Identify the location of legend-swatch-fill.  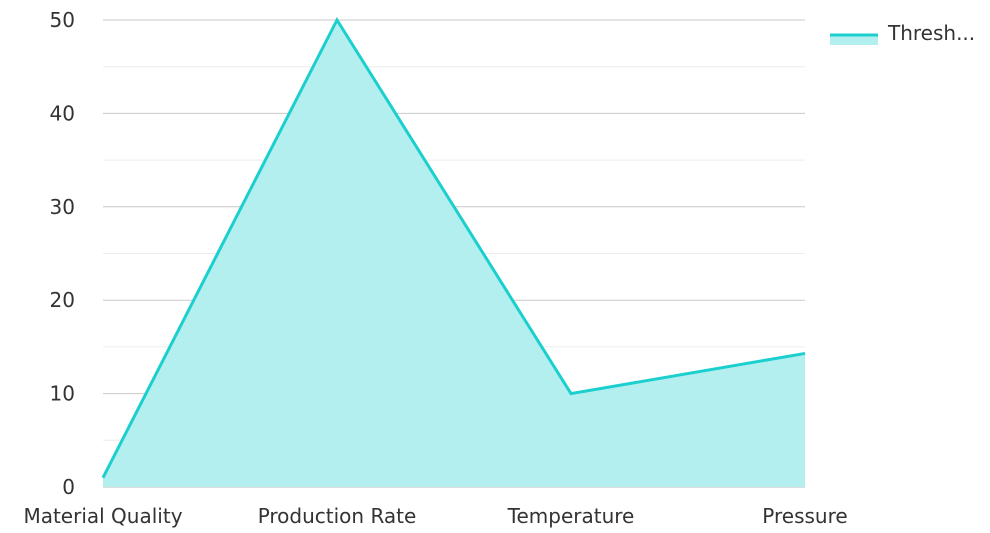
(854, 40).